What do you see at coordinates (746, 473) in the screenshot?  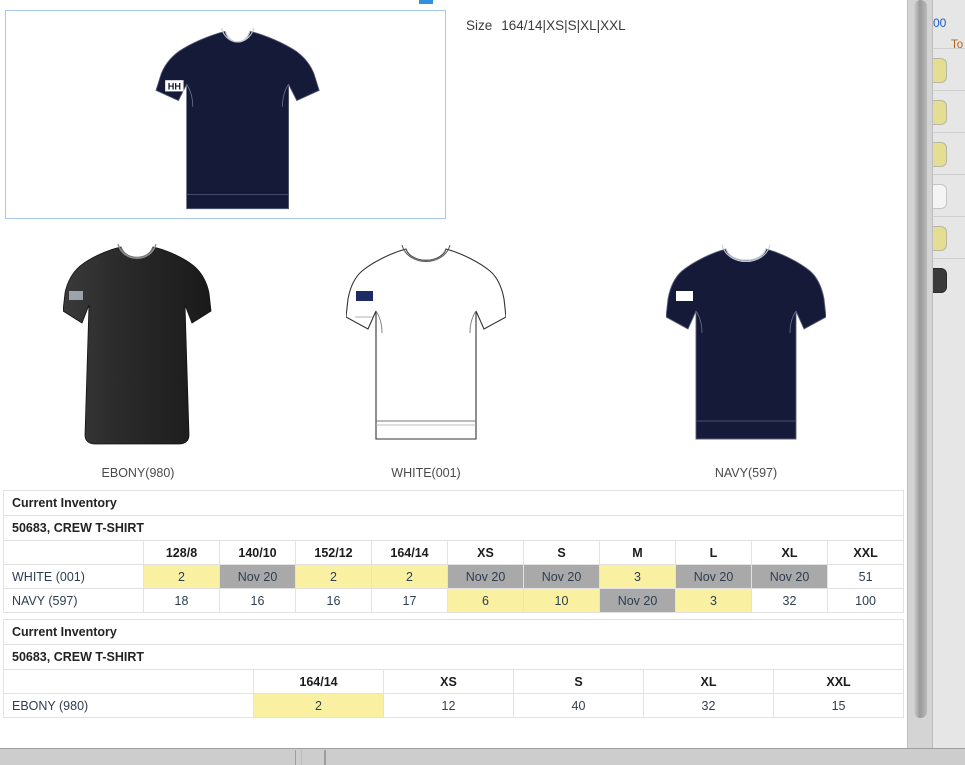 I see `colorway-caption-navy: NAVY(597)` at bounding box center [746, 473].